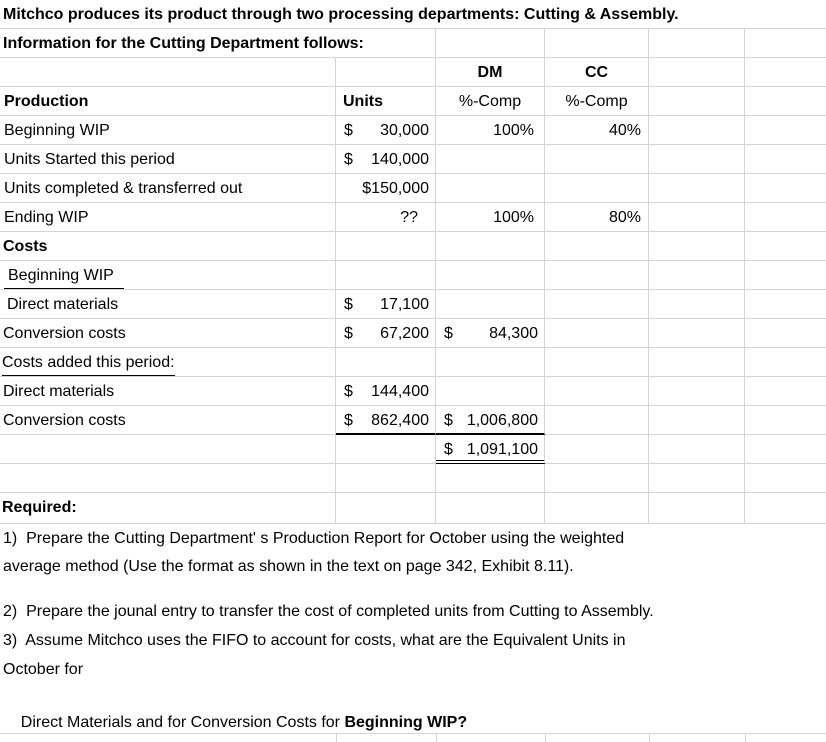 Image resolution: width=826 pixels, height=742 pixels. What do you see at coordinates (490, 420) in the screenshot?
I see `cell-dm-value: $ 1,006,800` at bounding box center [490, 420].